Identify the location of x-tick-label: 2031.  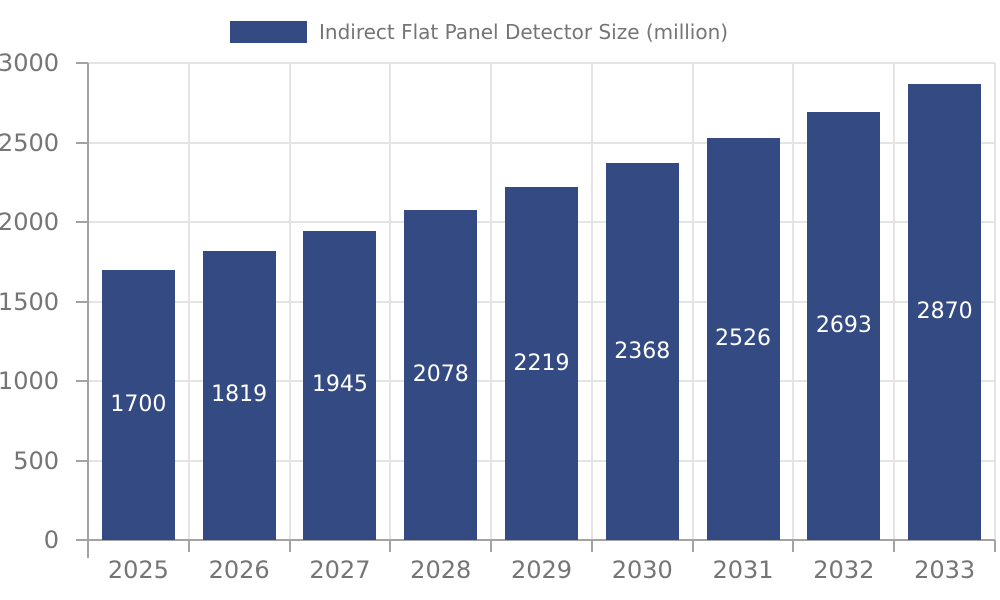
(743, 570).